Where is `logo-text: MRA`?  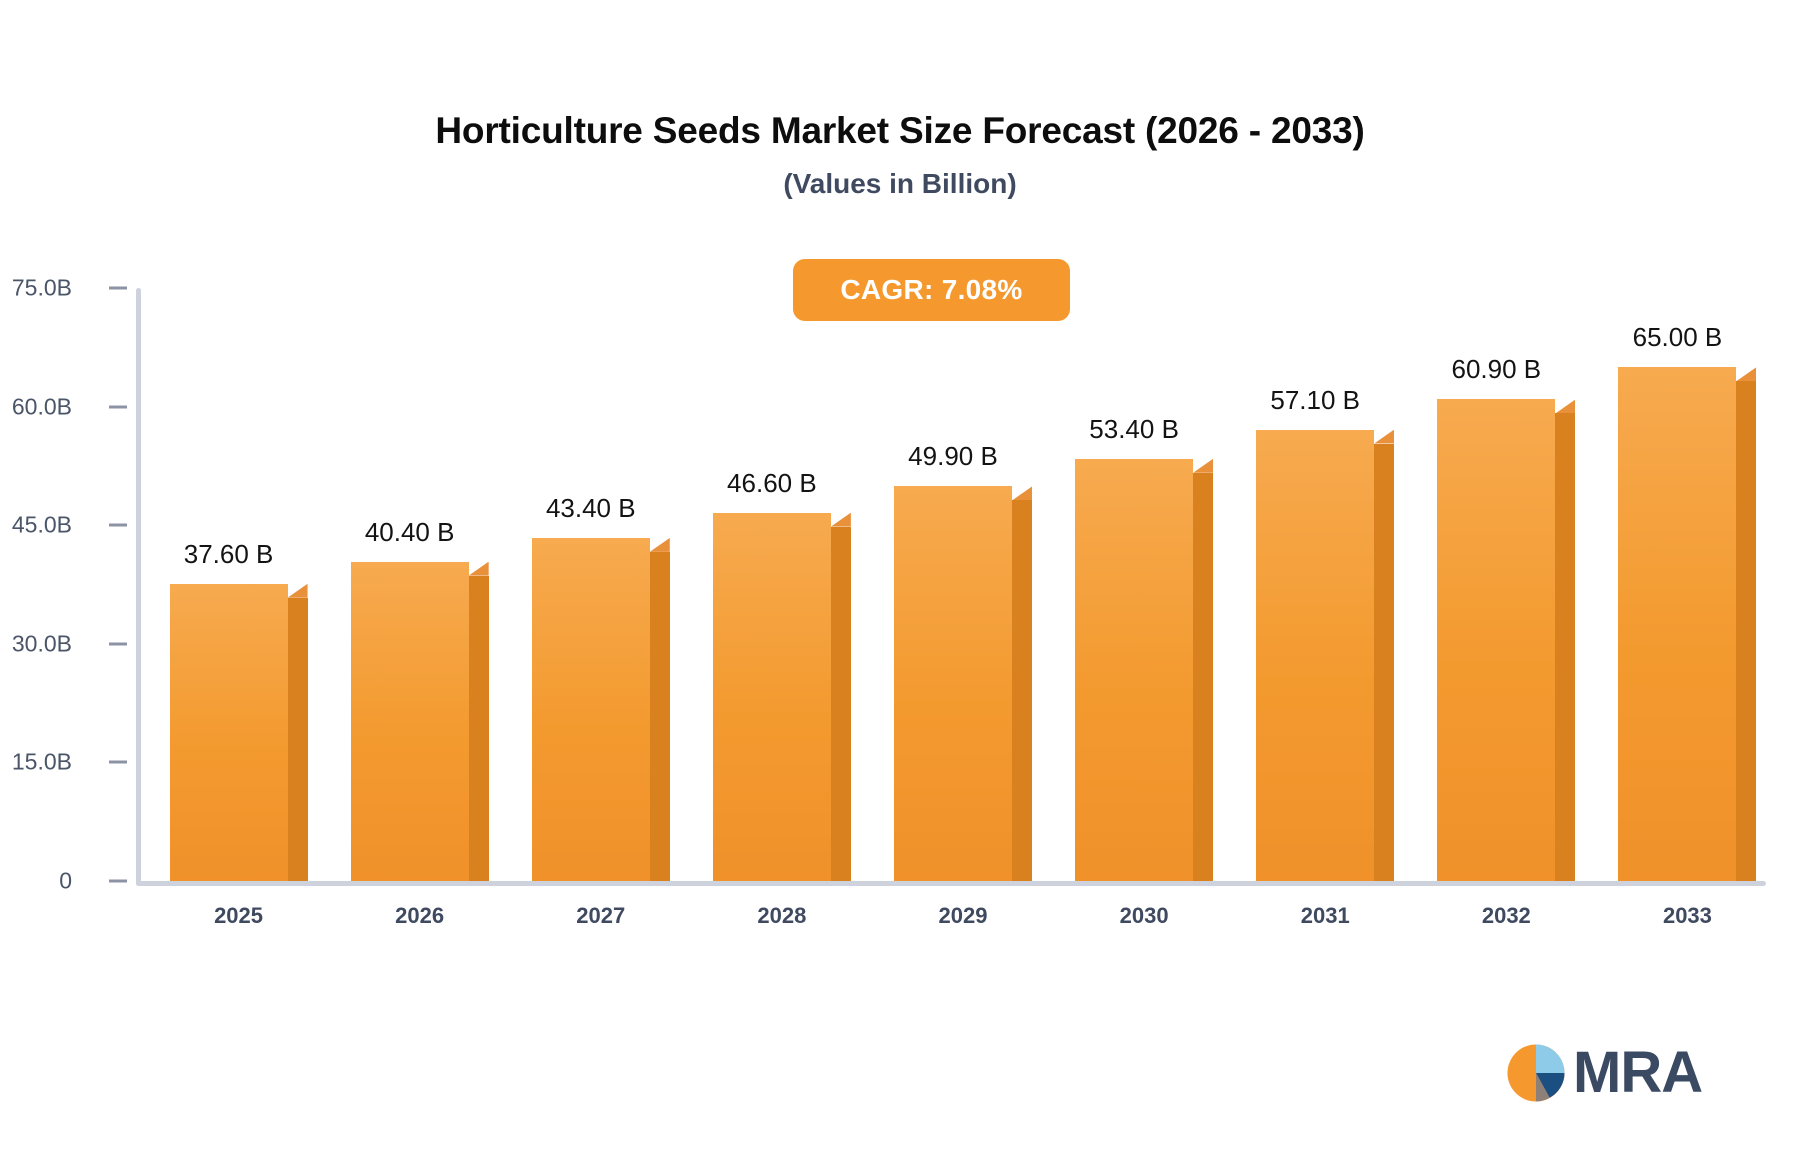
logo-text: MRA is located at coordinates (1638, 1072).